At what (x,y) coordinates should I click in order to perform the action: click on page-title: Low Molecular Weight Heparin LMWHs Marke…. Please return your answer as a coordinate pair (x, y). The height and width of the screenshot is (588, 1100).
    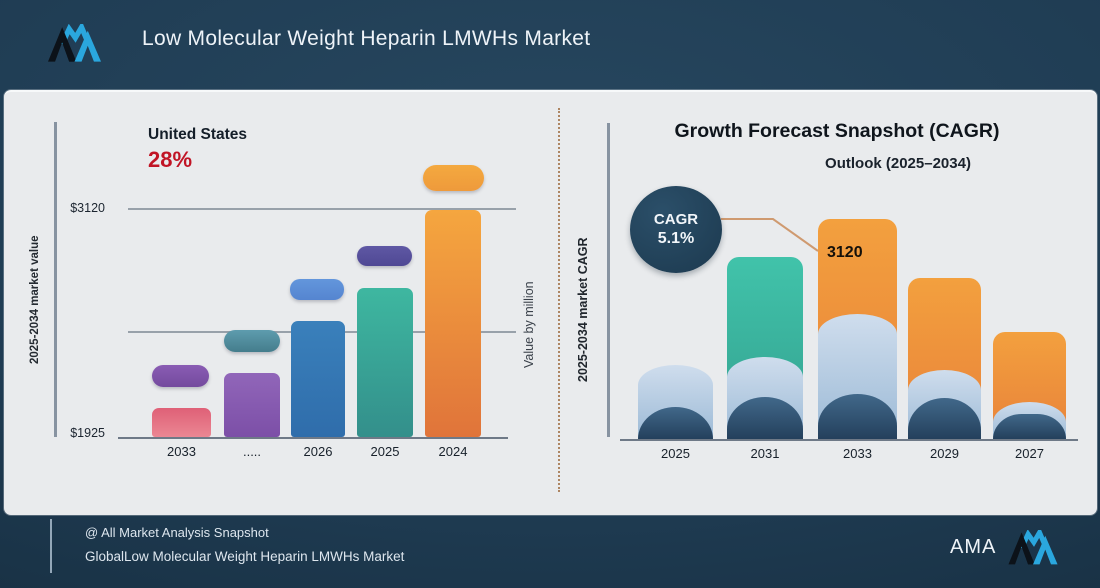
    Looking at the image, I should click on (366, 38).